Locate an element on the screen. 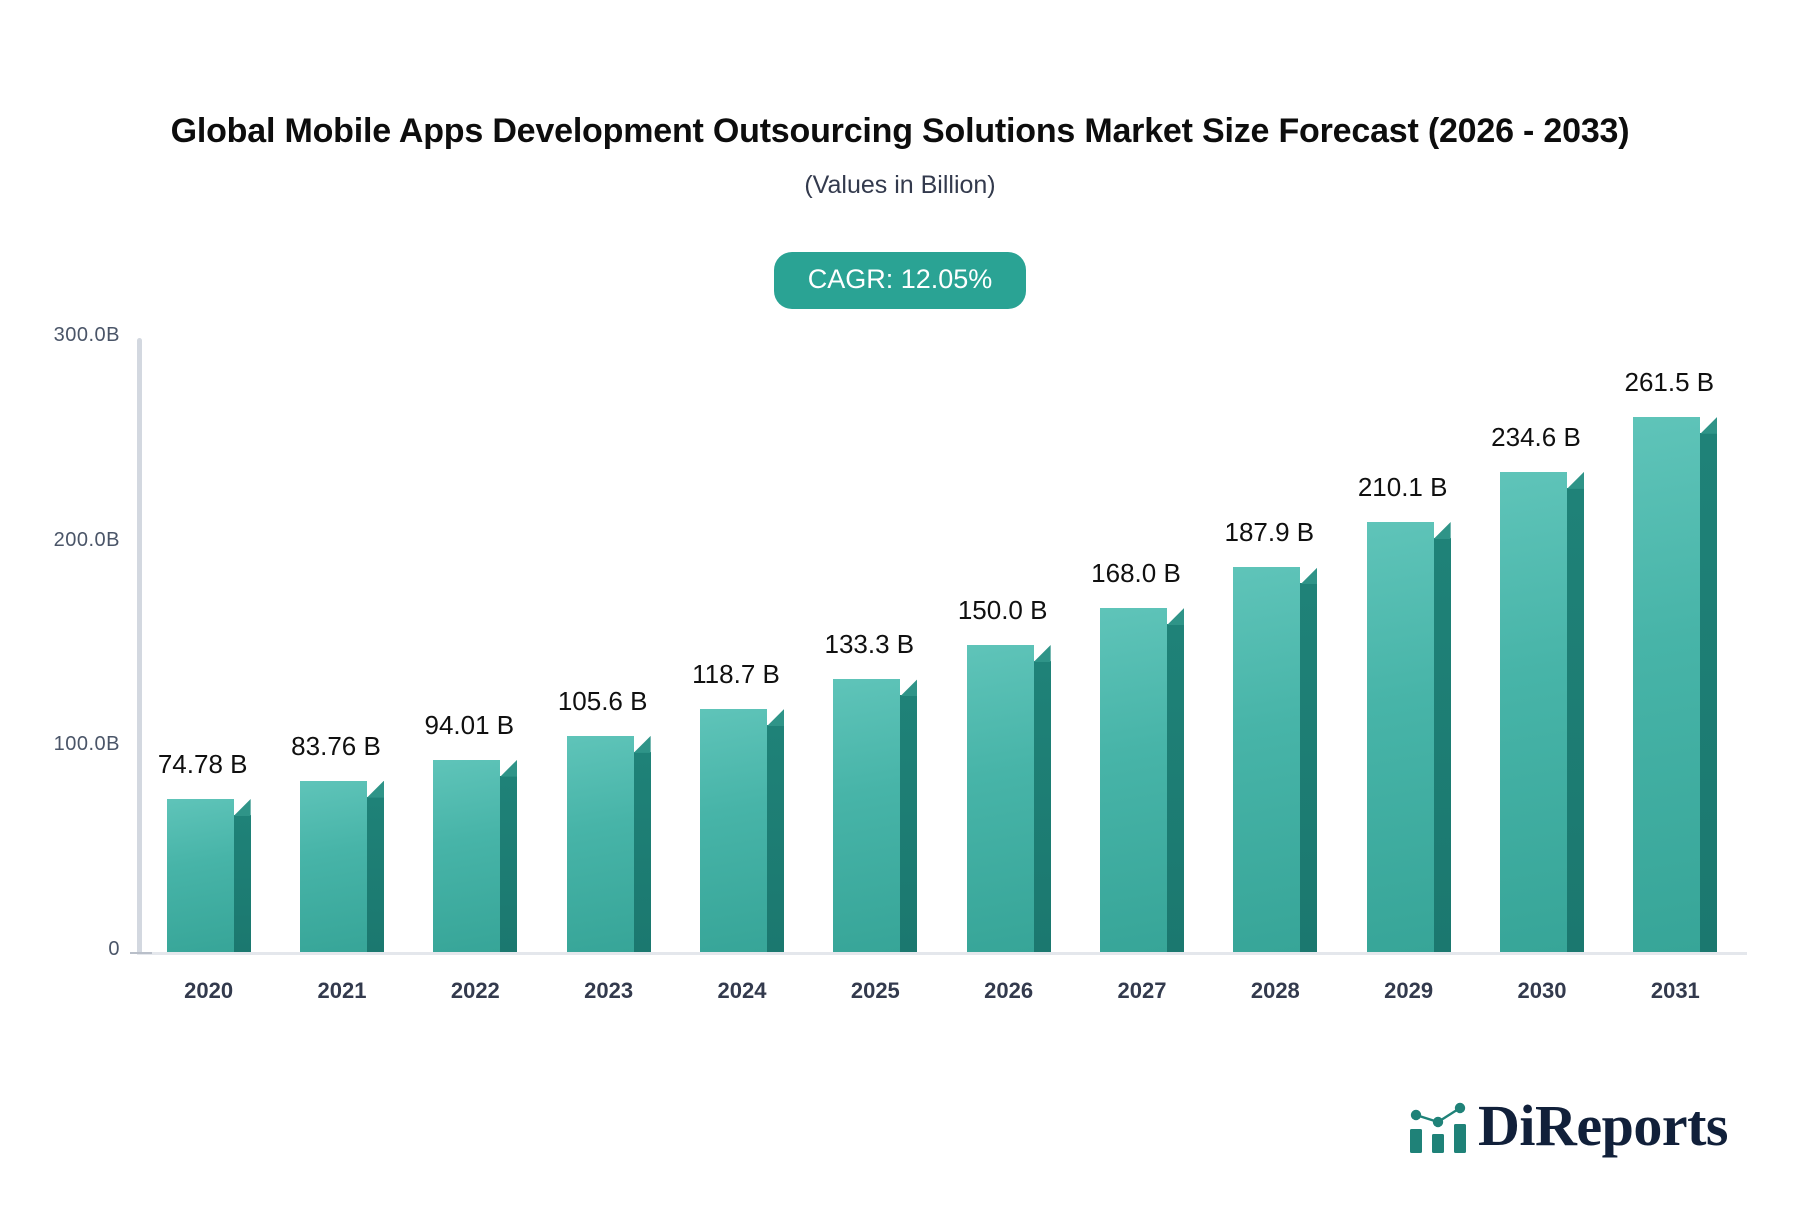 The image size is (1800, 1212). x-axis-tick-label: 2030 is located at coordinates (1542, 990).